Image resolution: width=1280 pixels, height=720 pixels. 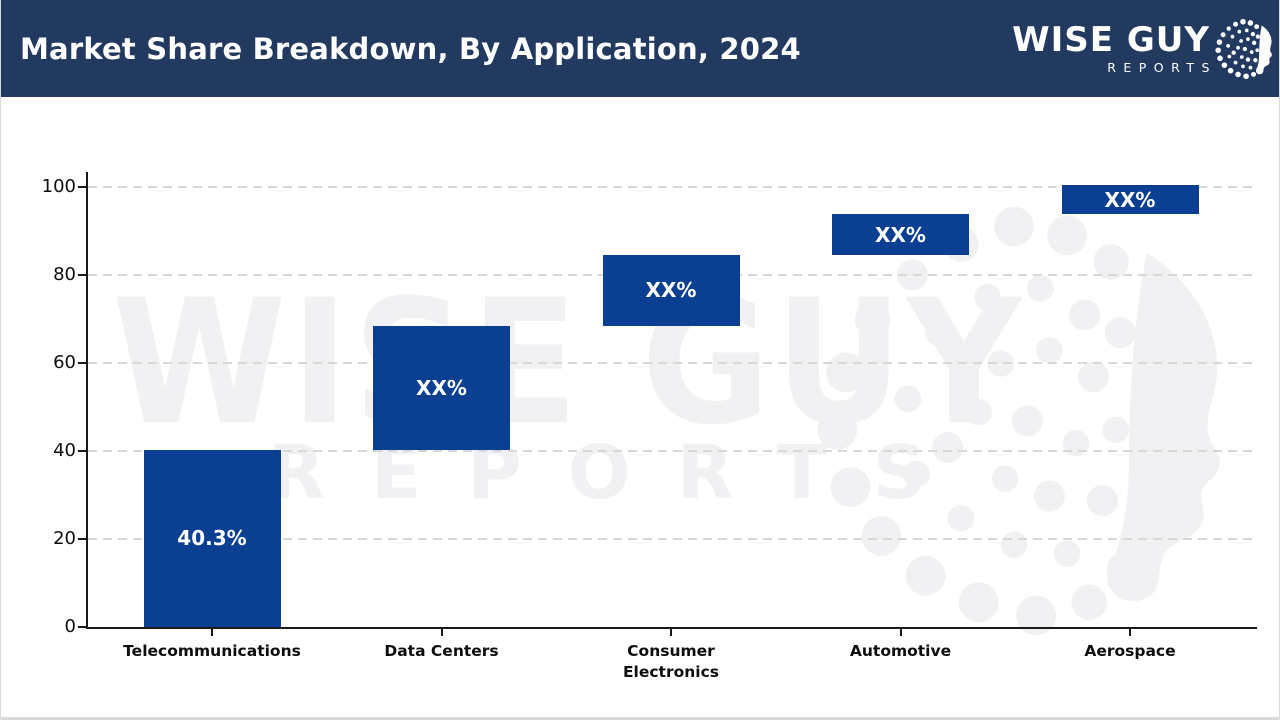 I want to click on category-label: Aerospace, so click(x=1130, y=651).